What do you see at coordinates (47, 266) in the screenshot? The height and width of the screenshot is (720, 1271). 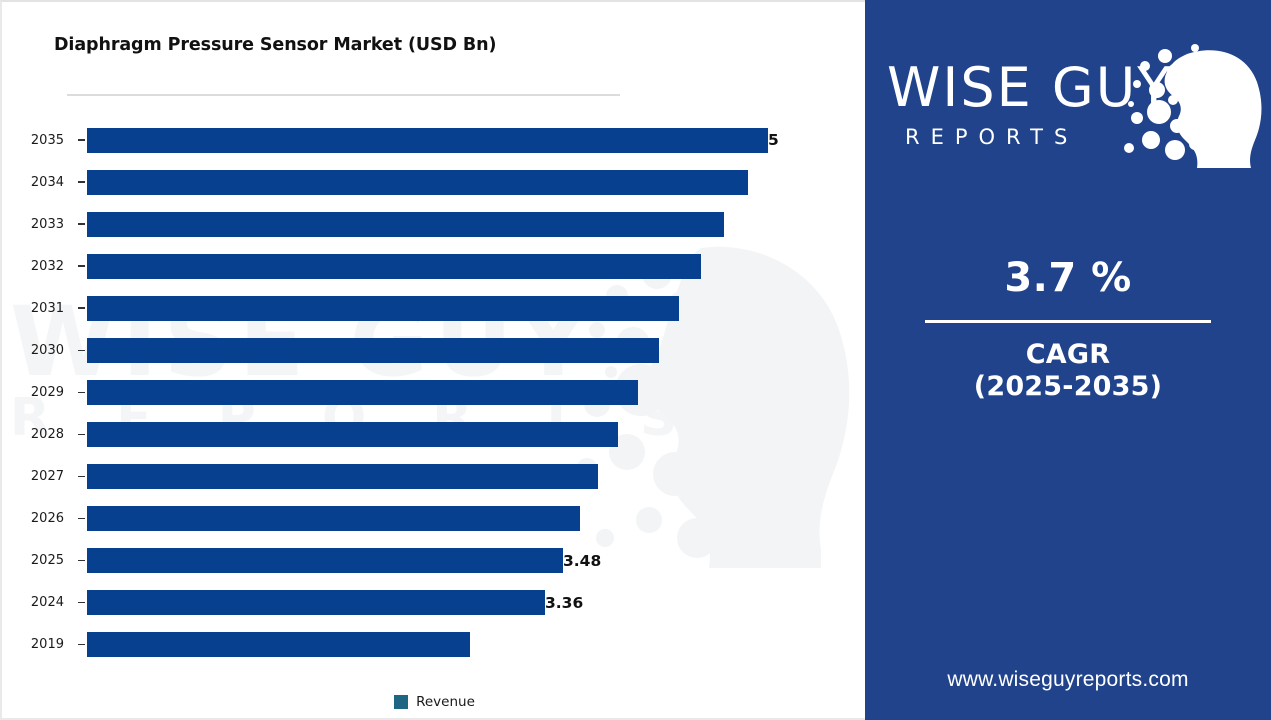 I see `y-axis-tick-label: 2032` at bounding box center [47, 266].